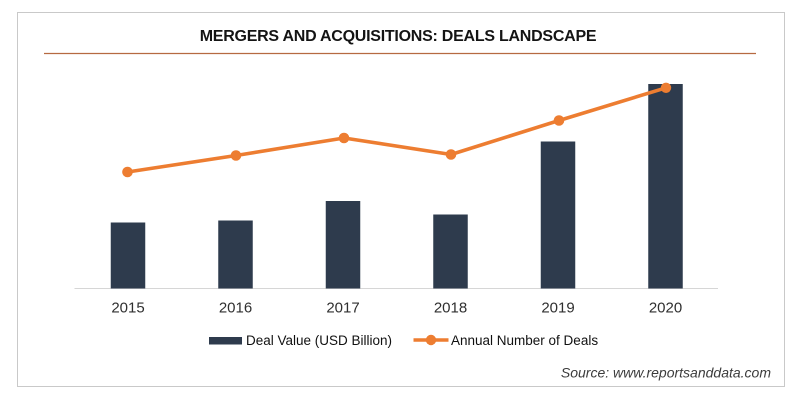 The image size is (800, 400). Describe the element at coordinates (342, 308) in the screenshot. I see `svg-text: 2017` at that location.